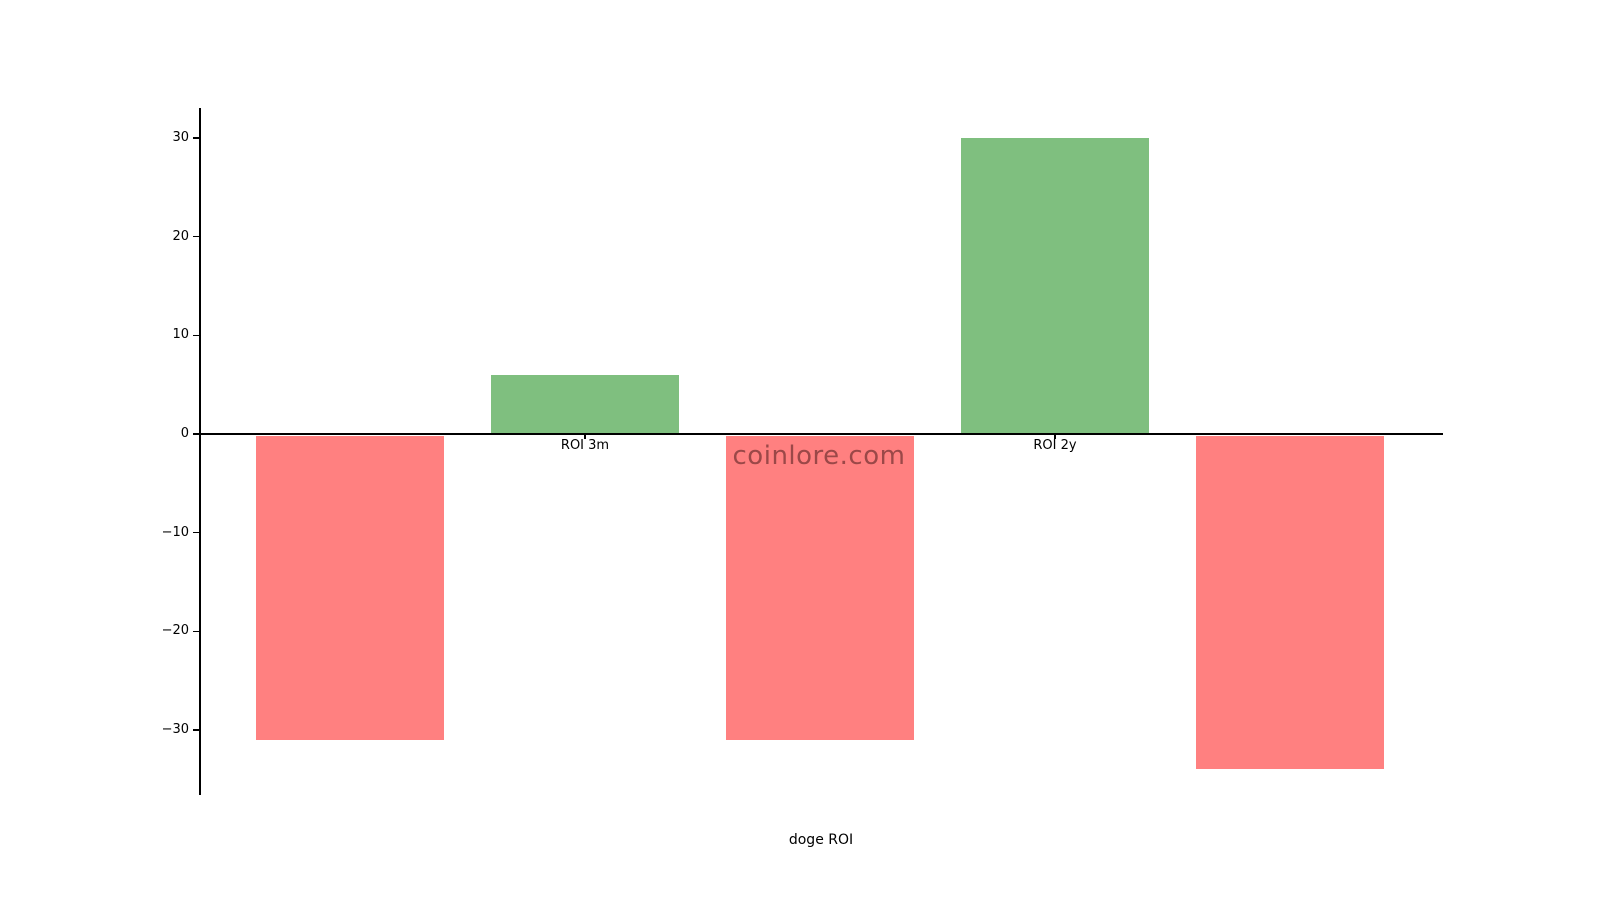  Describe the element at coordinates (1055, 285) in the screenshot. I see `bar-roi-2y` at that location.